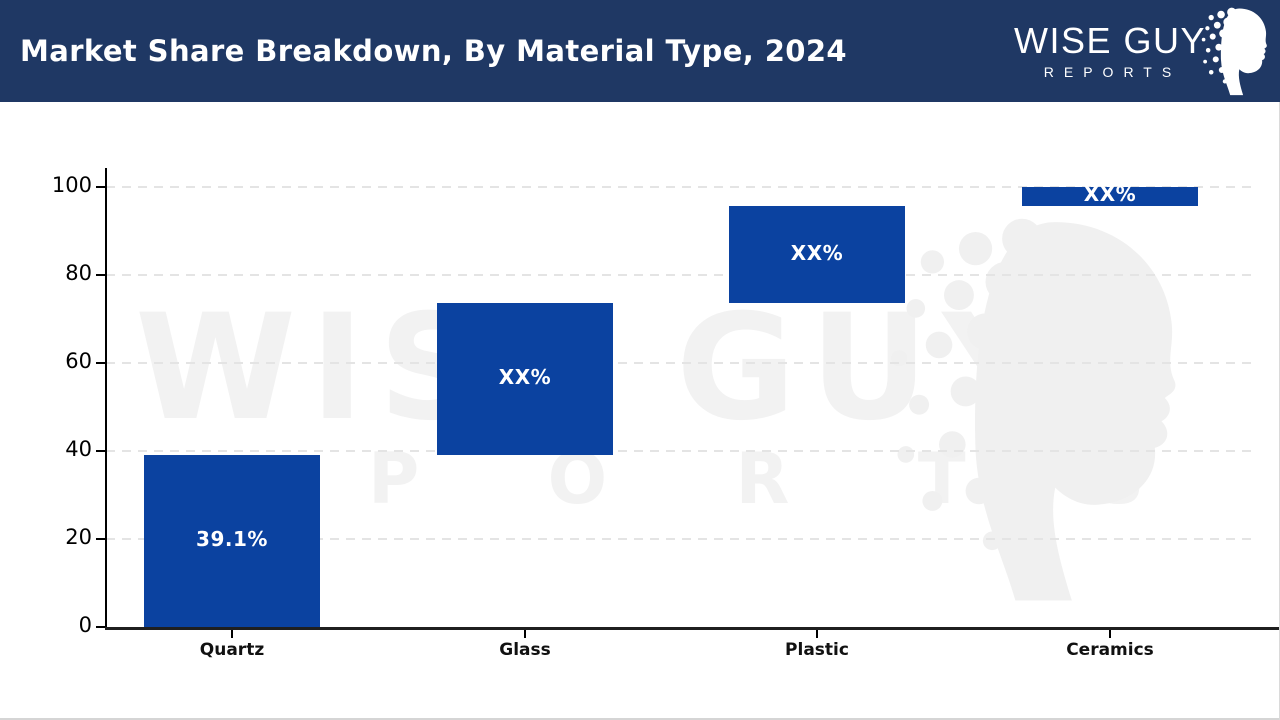 The image size is (1280, 720). Describe the element at coordinates (1234, 51) in the screenshot. I see `logo-face-icon` at that location.